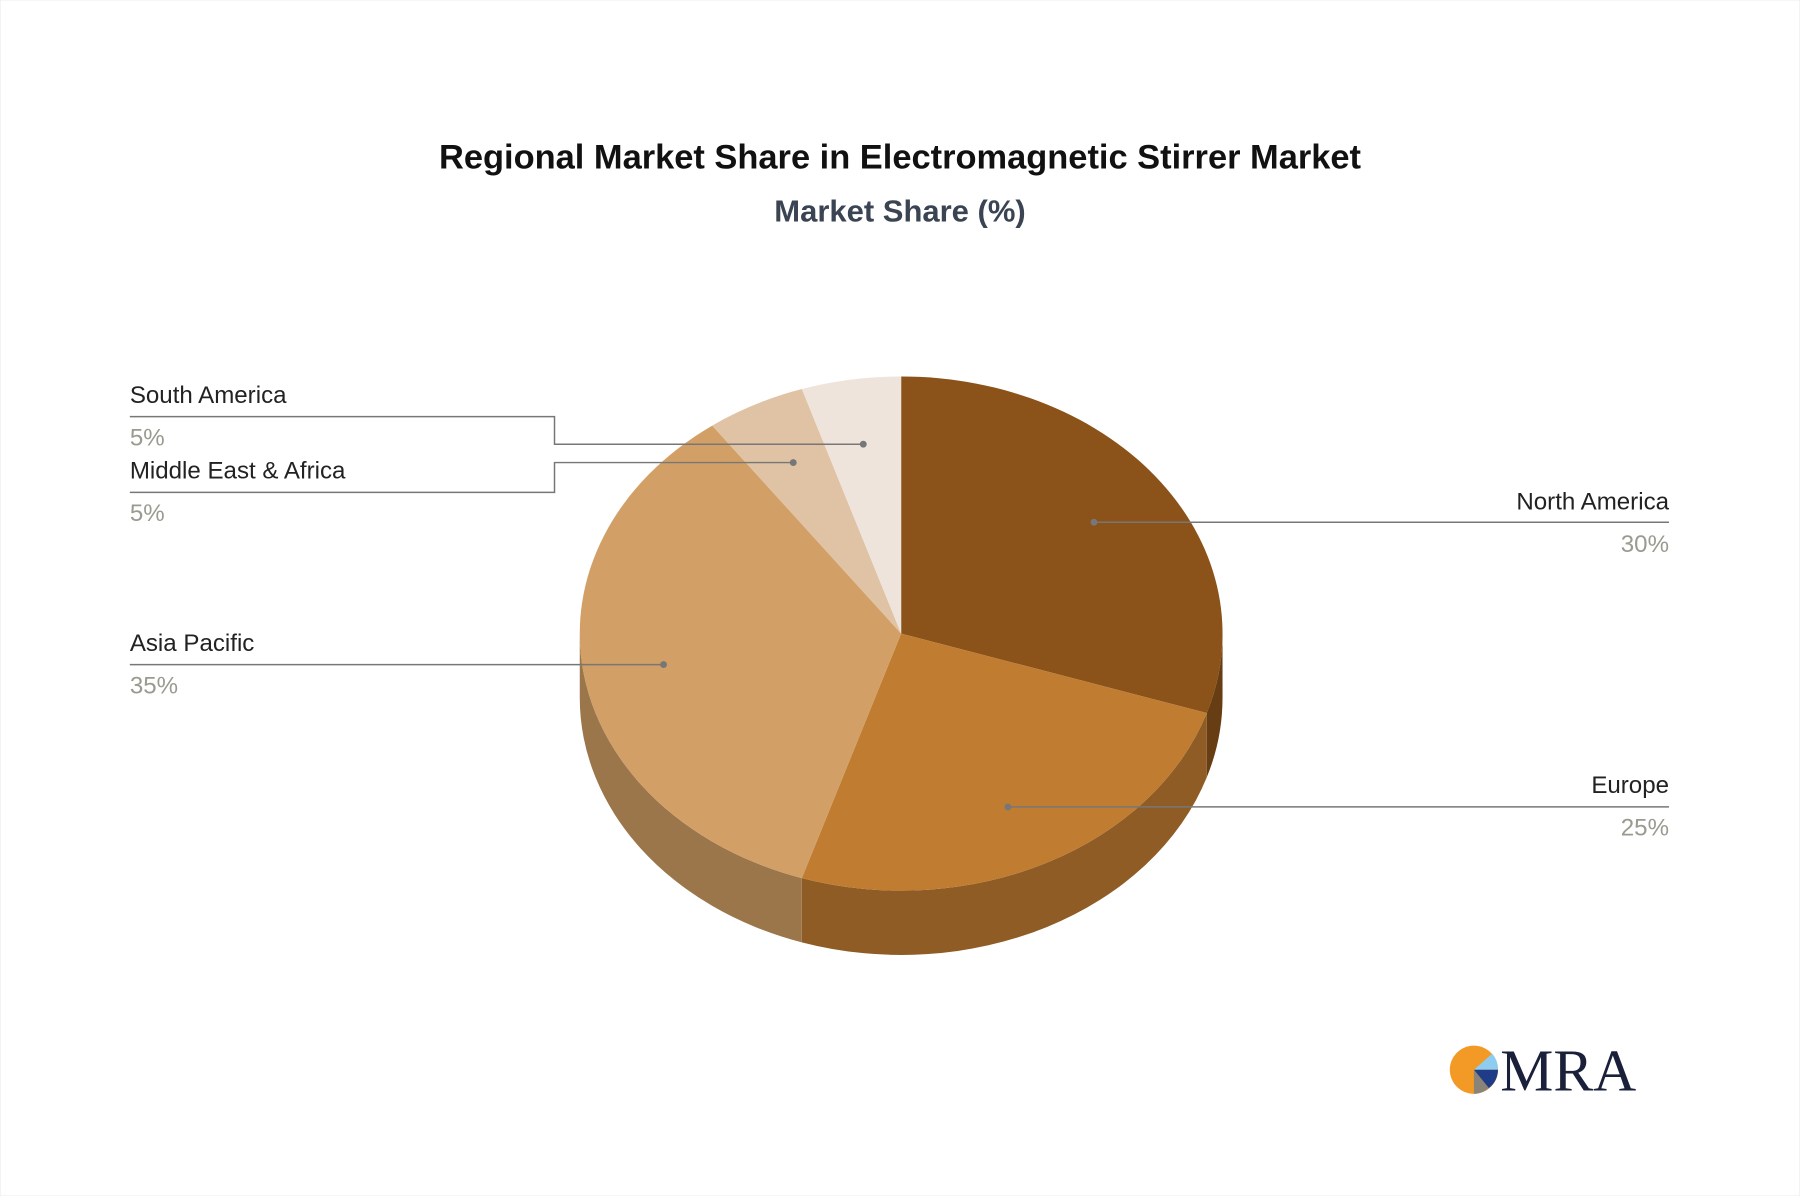  What do you see at coordinates (1214, 705) in the screenshot?
I see `slice-side-north-america` at bounding box center [1214, 705].